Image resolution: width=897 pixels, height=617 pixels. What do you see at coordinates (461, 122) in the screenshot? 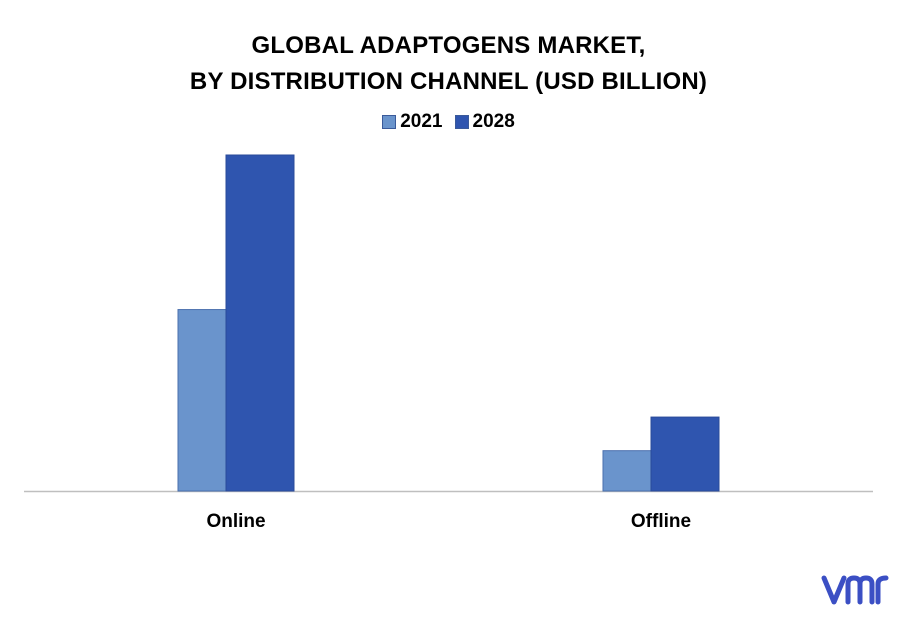
I see `legend-swatch-2028` at bounding box center [461, 122].